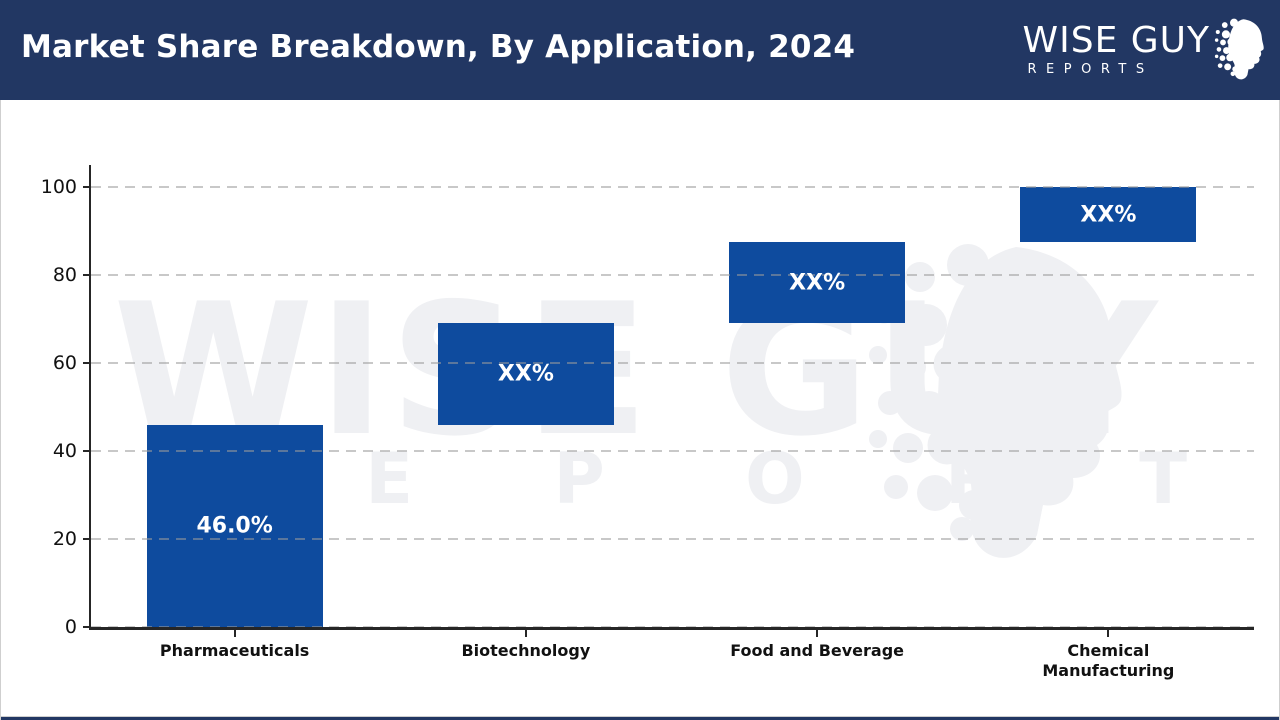  I want to click on x-axis-spine, so click(671, 628).